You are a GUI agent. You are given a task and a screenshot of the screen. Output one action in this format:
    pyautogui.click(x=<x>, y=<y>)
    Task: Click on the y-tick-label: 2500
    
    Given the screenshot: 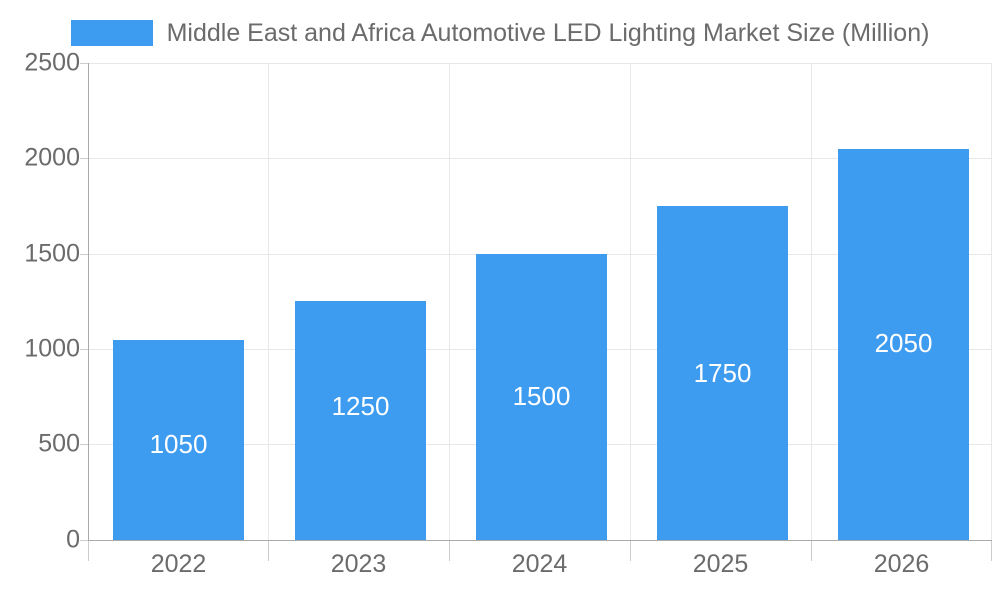 What is the action you would take?
    pyautogui.click(x=52, y=62)
    